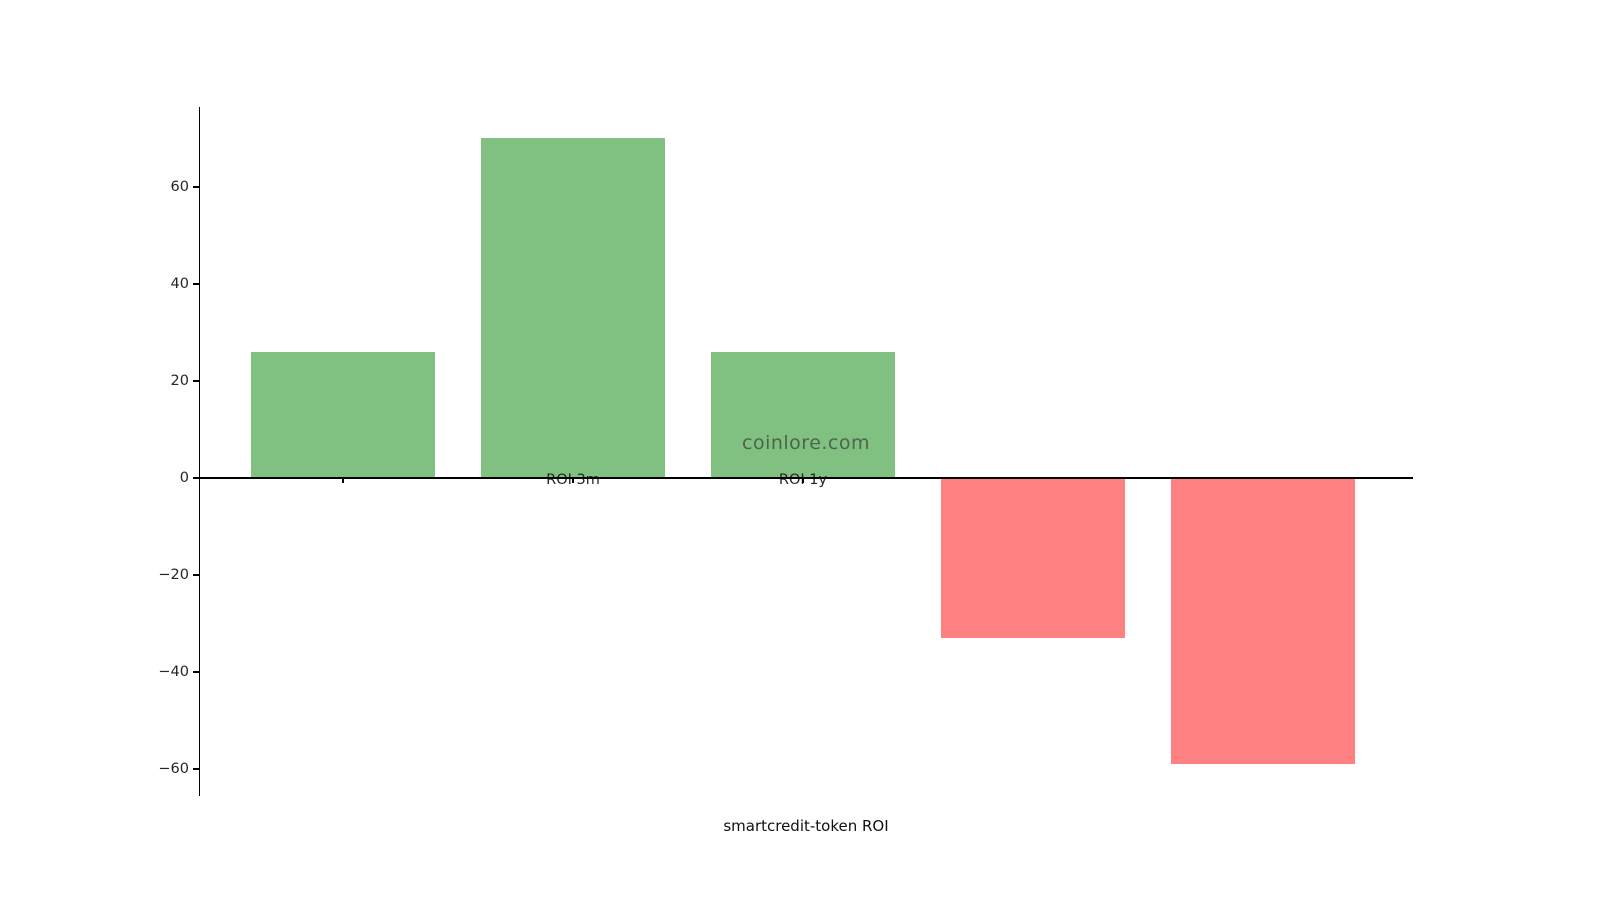 The height and width of the screenshot is (900, 1600). What do you see at coordinates (196, 575) in the screenshot?
I see `y-tick-mark--20` at bounding box center [196, 575].